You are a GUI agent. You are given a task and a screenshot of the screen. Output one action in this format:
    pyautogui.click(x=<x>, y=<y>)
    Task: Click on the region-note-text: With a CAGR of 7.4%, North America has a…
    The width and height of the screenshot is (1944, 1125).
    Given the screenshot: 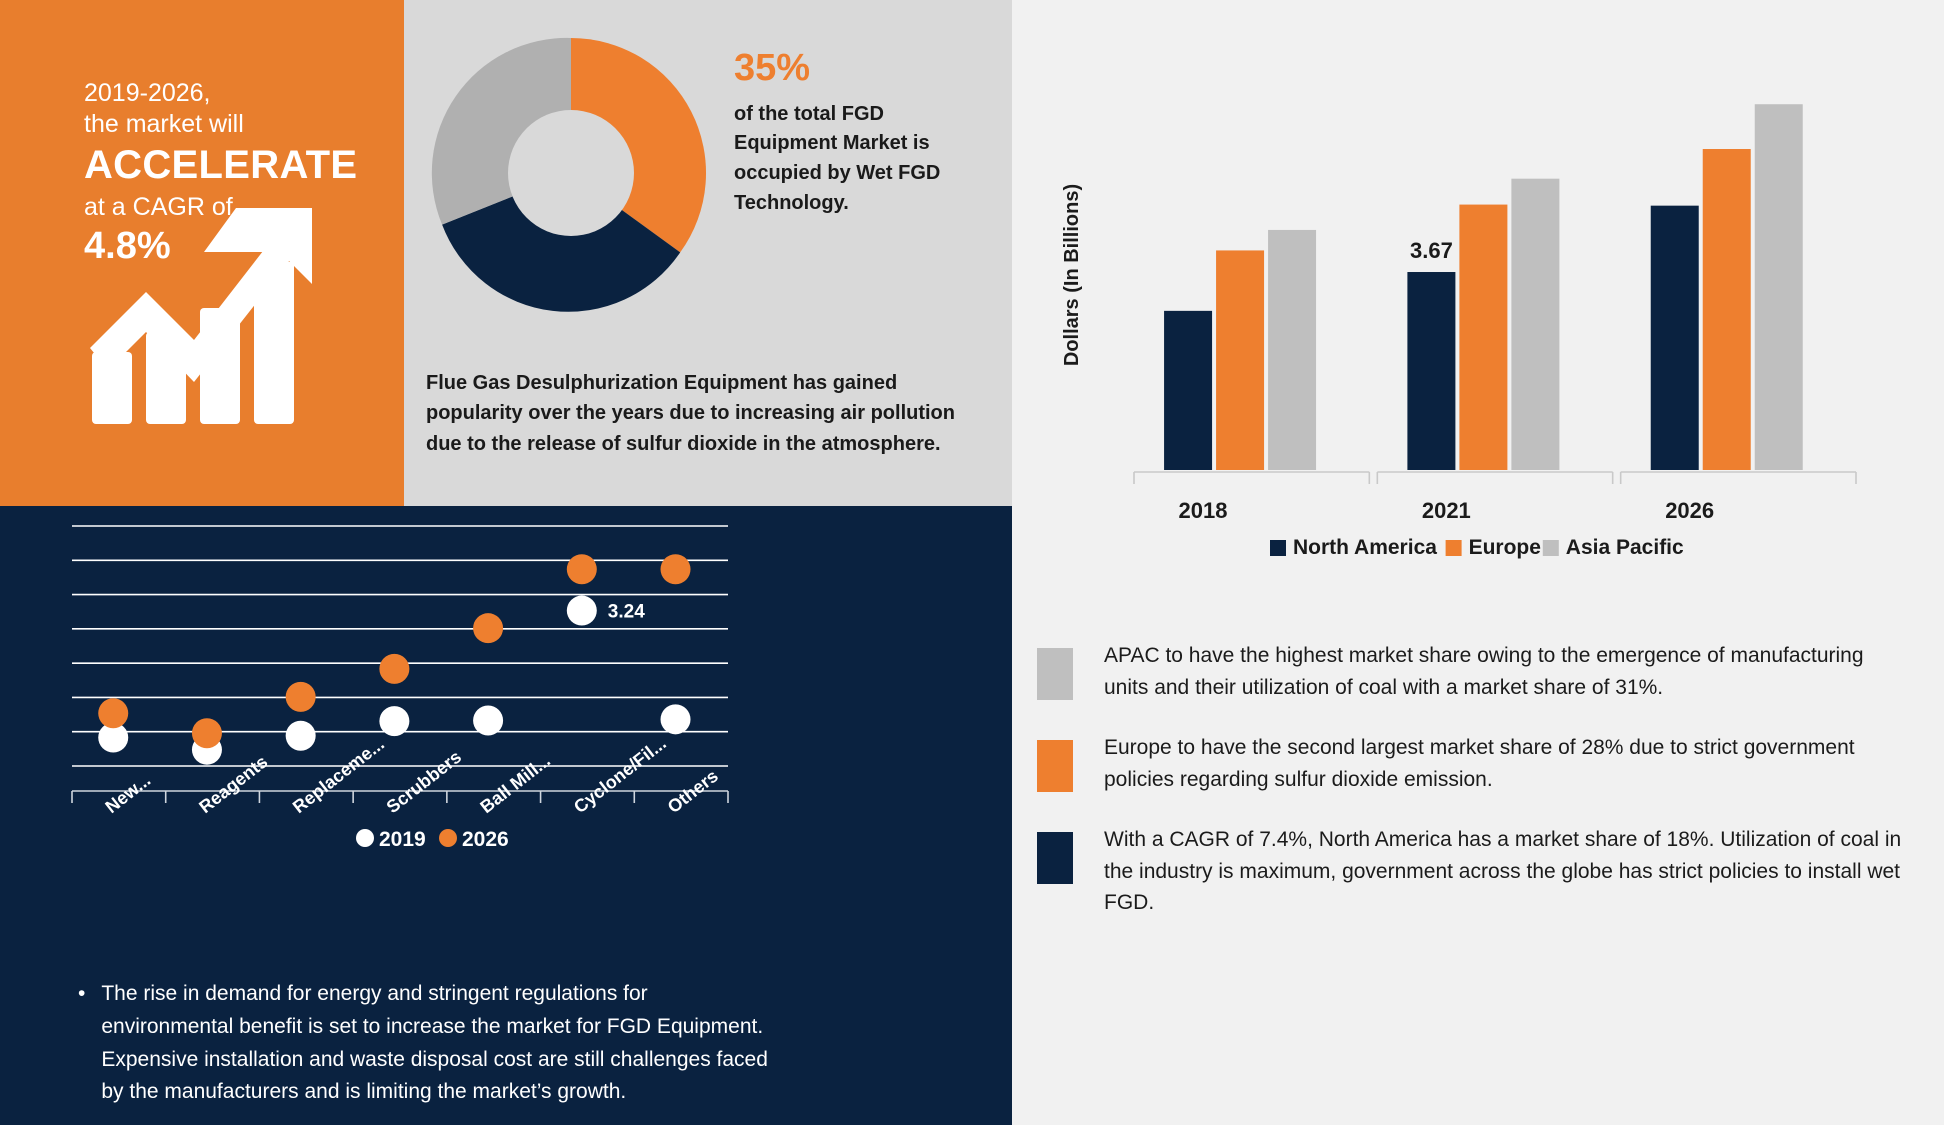 What is the action you would take?
    pyautogui.click(x=1503, y=871)
    